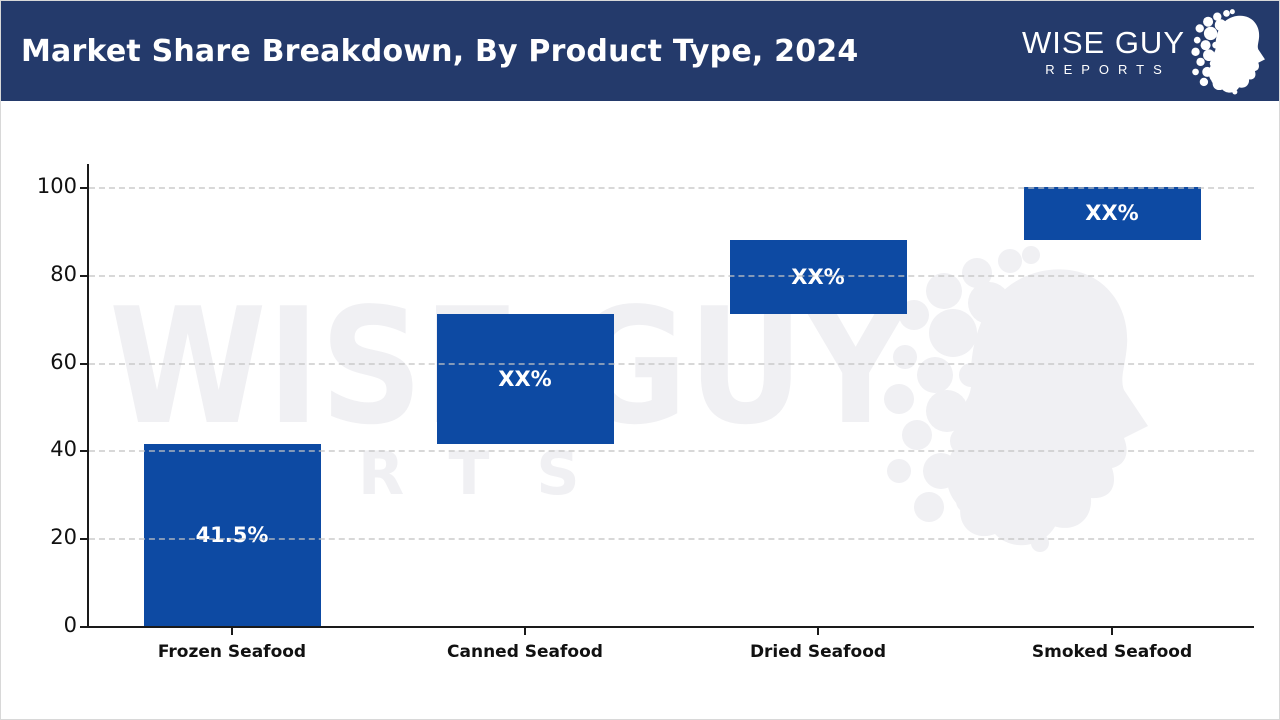 Image resolution: width=1280 pixels, height=720 pixels. Describe the element at coordinates (1103, 42) in the screenshot. I see `logo-wordmark: WISE GUY` at that location.